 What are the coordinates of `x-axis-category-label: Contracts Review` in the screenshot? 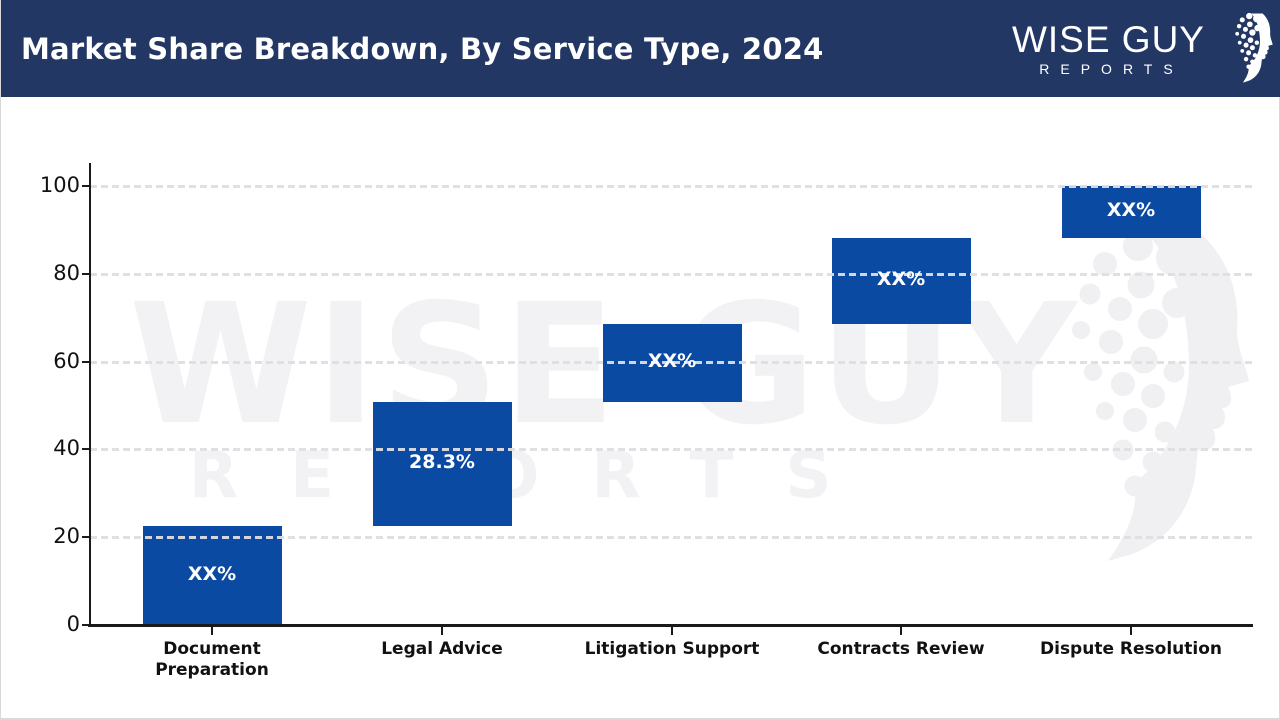 It's located at (901, 649).